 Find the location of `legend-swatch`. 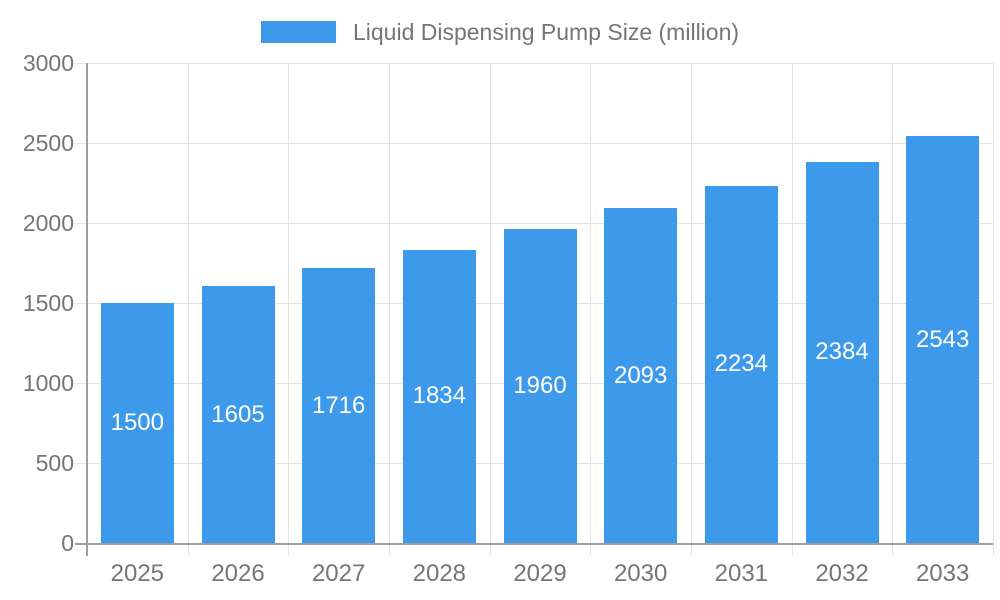

legend-swatch is located at coordinates (298, 32).